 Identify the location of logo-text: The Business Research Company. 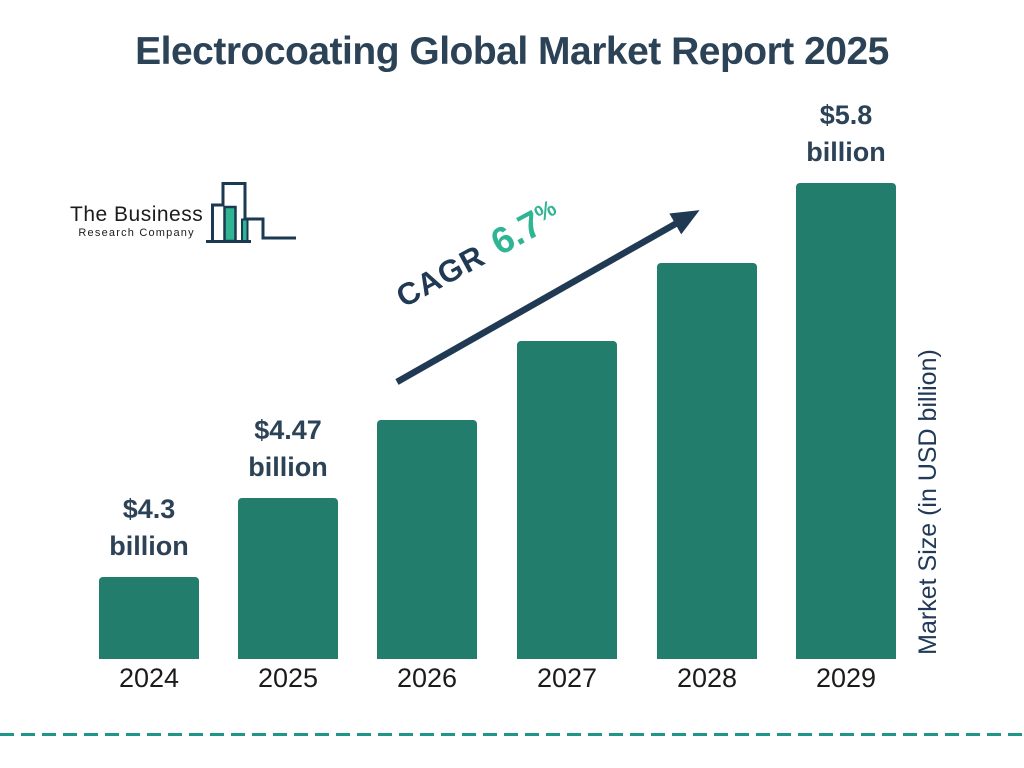
(136, 221).